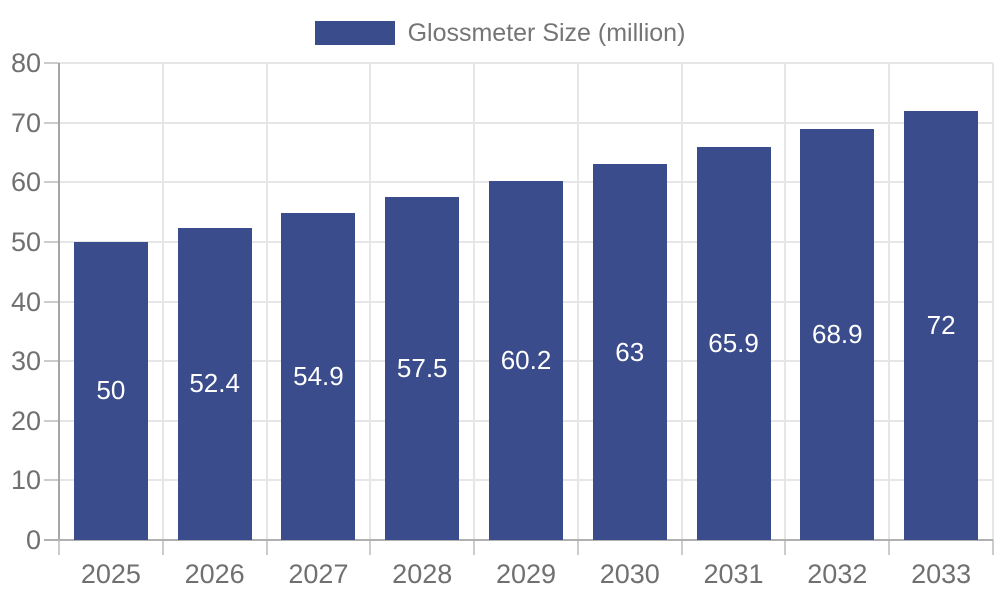 The height and width of the screenshot is (600, 1000). Describe the element at coordinates (318, 574) in the screenshot. I see `x-axis-label: 2027` at that location.